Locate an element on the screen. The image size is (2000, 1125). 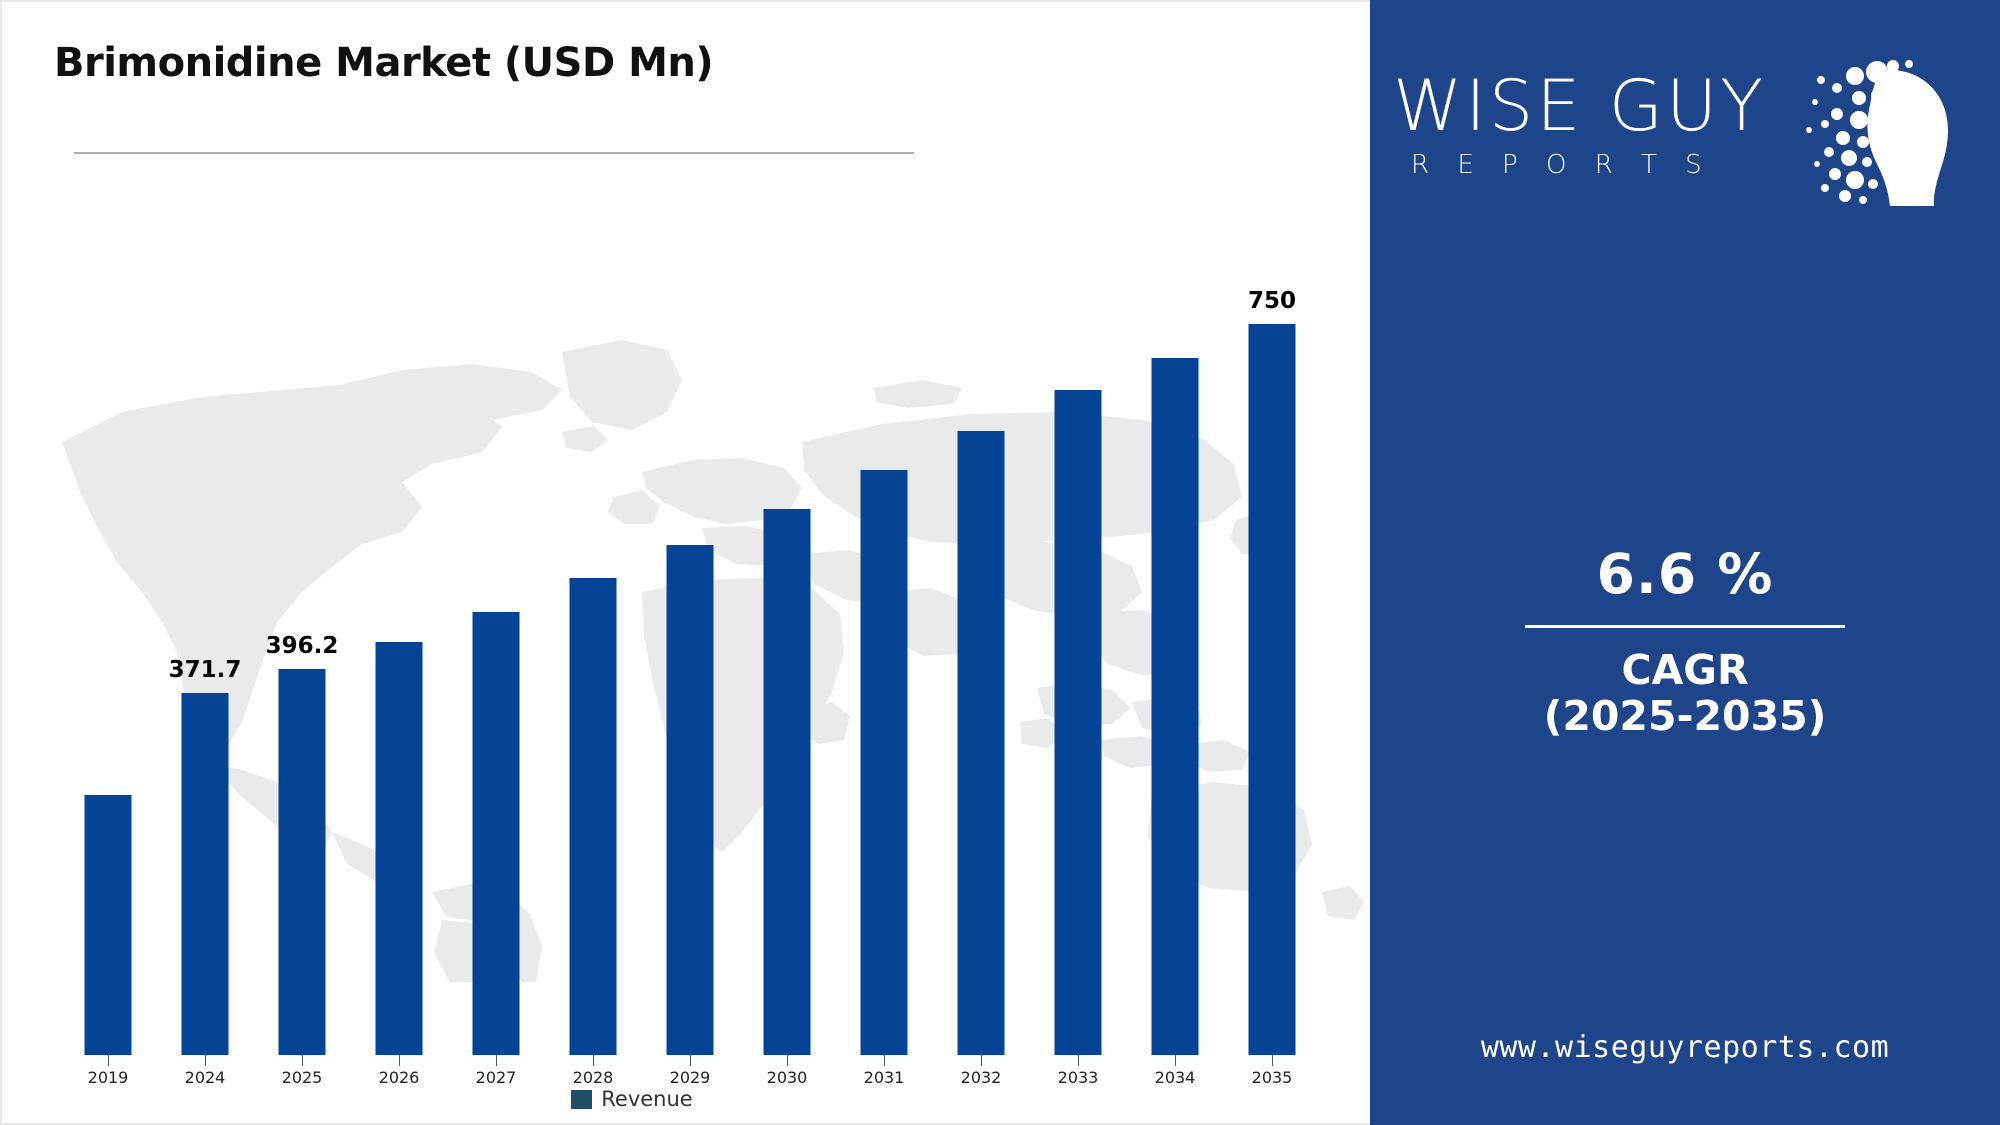
x-axis-tick-label: 2031 is located at coordinates (884, 1077).